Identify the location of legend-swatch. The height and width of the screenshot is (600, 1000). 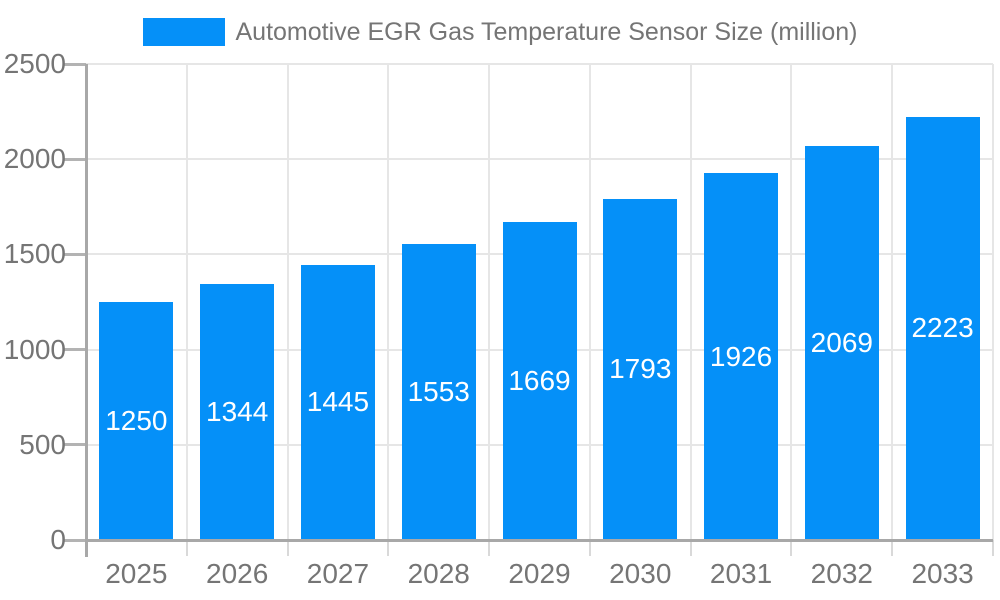
(183, 32).